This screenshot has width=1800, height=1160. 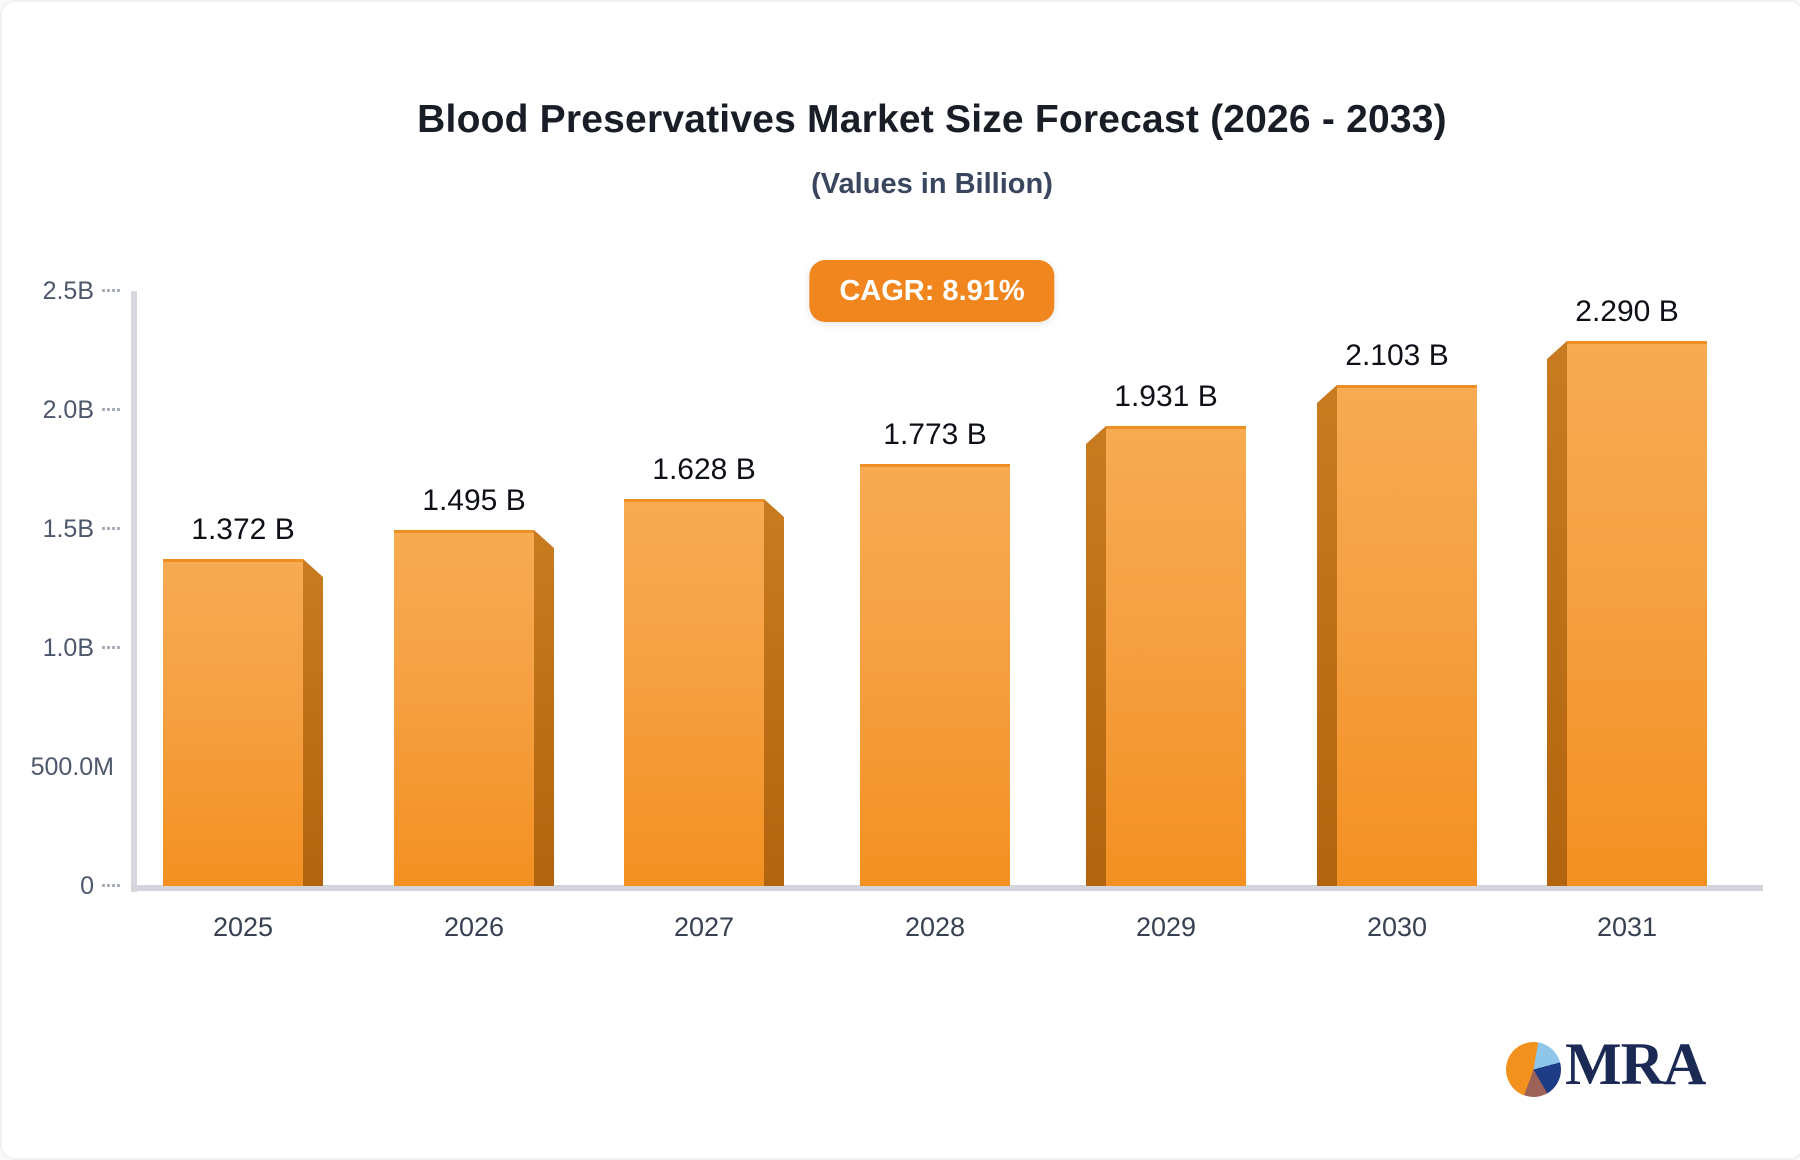 I want to click on bar-value-label: 1.495 B, so click(x=474, y=500).